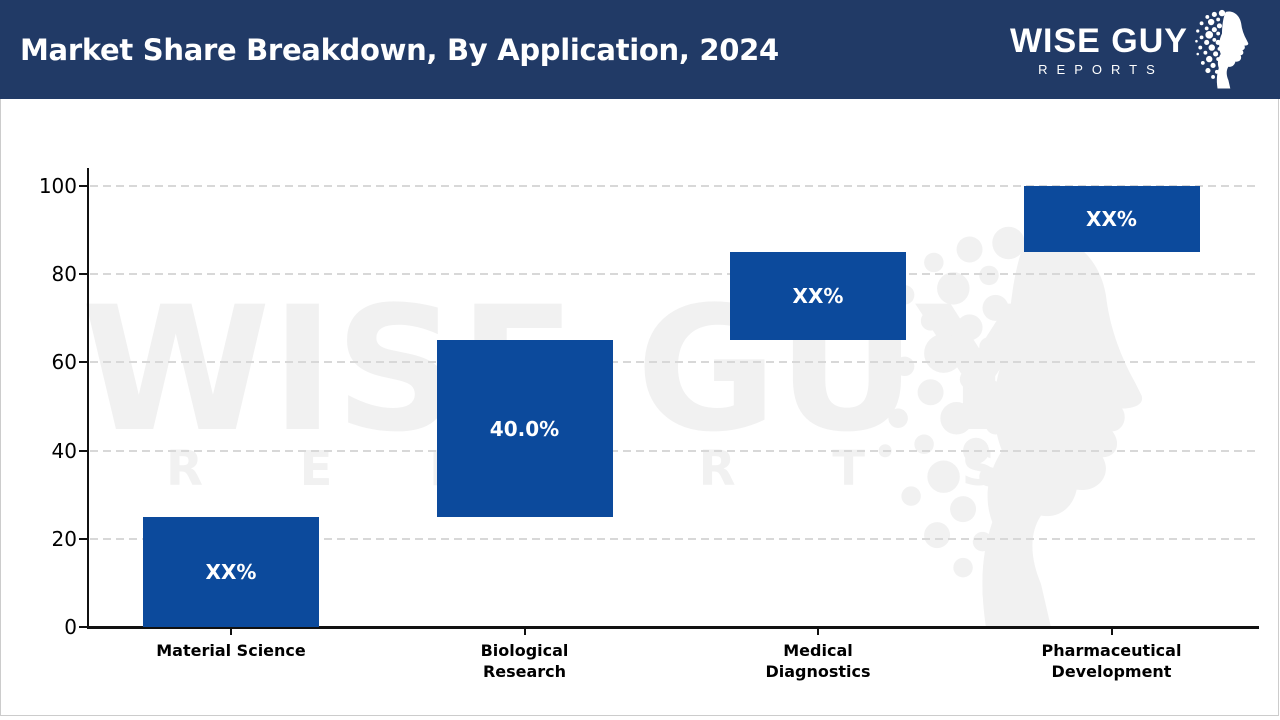 Image resolution: width=1280 pixels, height=720 pixels. I want to click on bar-1: XX%, so click(231, 571).